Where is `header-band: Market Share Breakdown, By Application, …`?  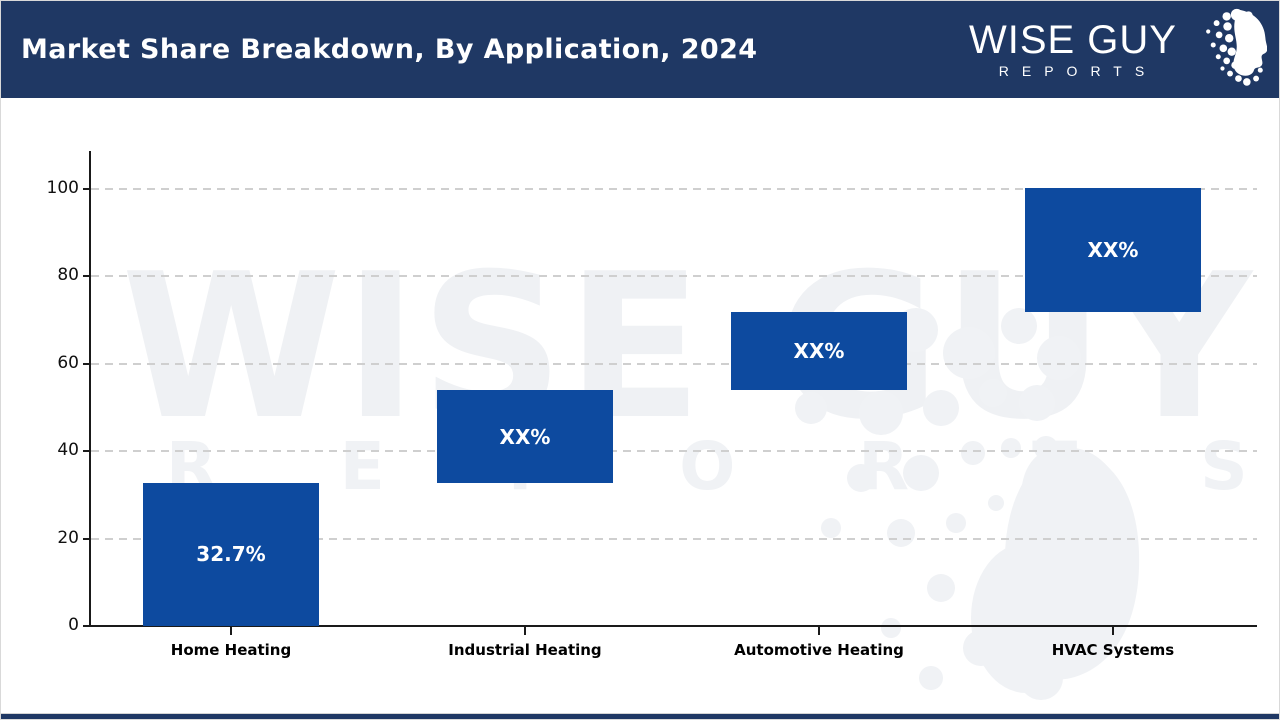
header-band: Market Share Breakdown, By Application, … is located at coordinates (640, 49).